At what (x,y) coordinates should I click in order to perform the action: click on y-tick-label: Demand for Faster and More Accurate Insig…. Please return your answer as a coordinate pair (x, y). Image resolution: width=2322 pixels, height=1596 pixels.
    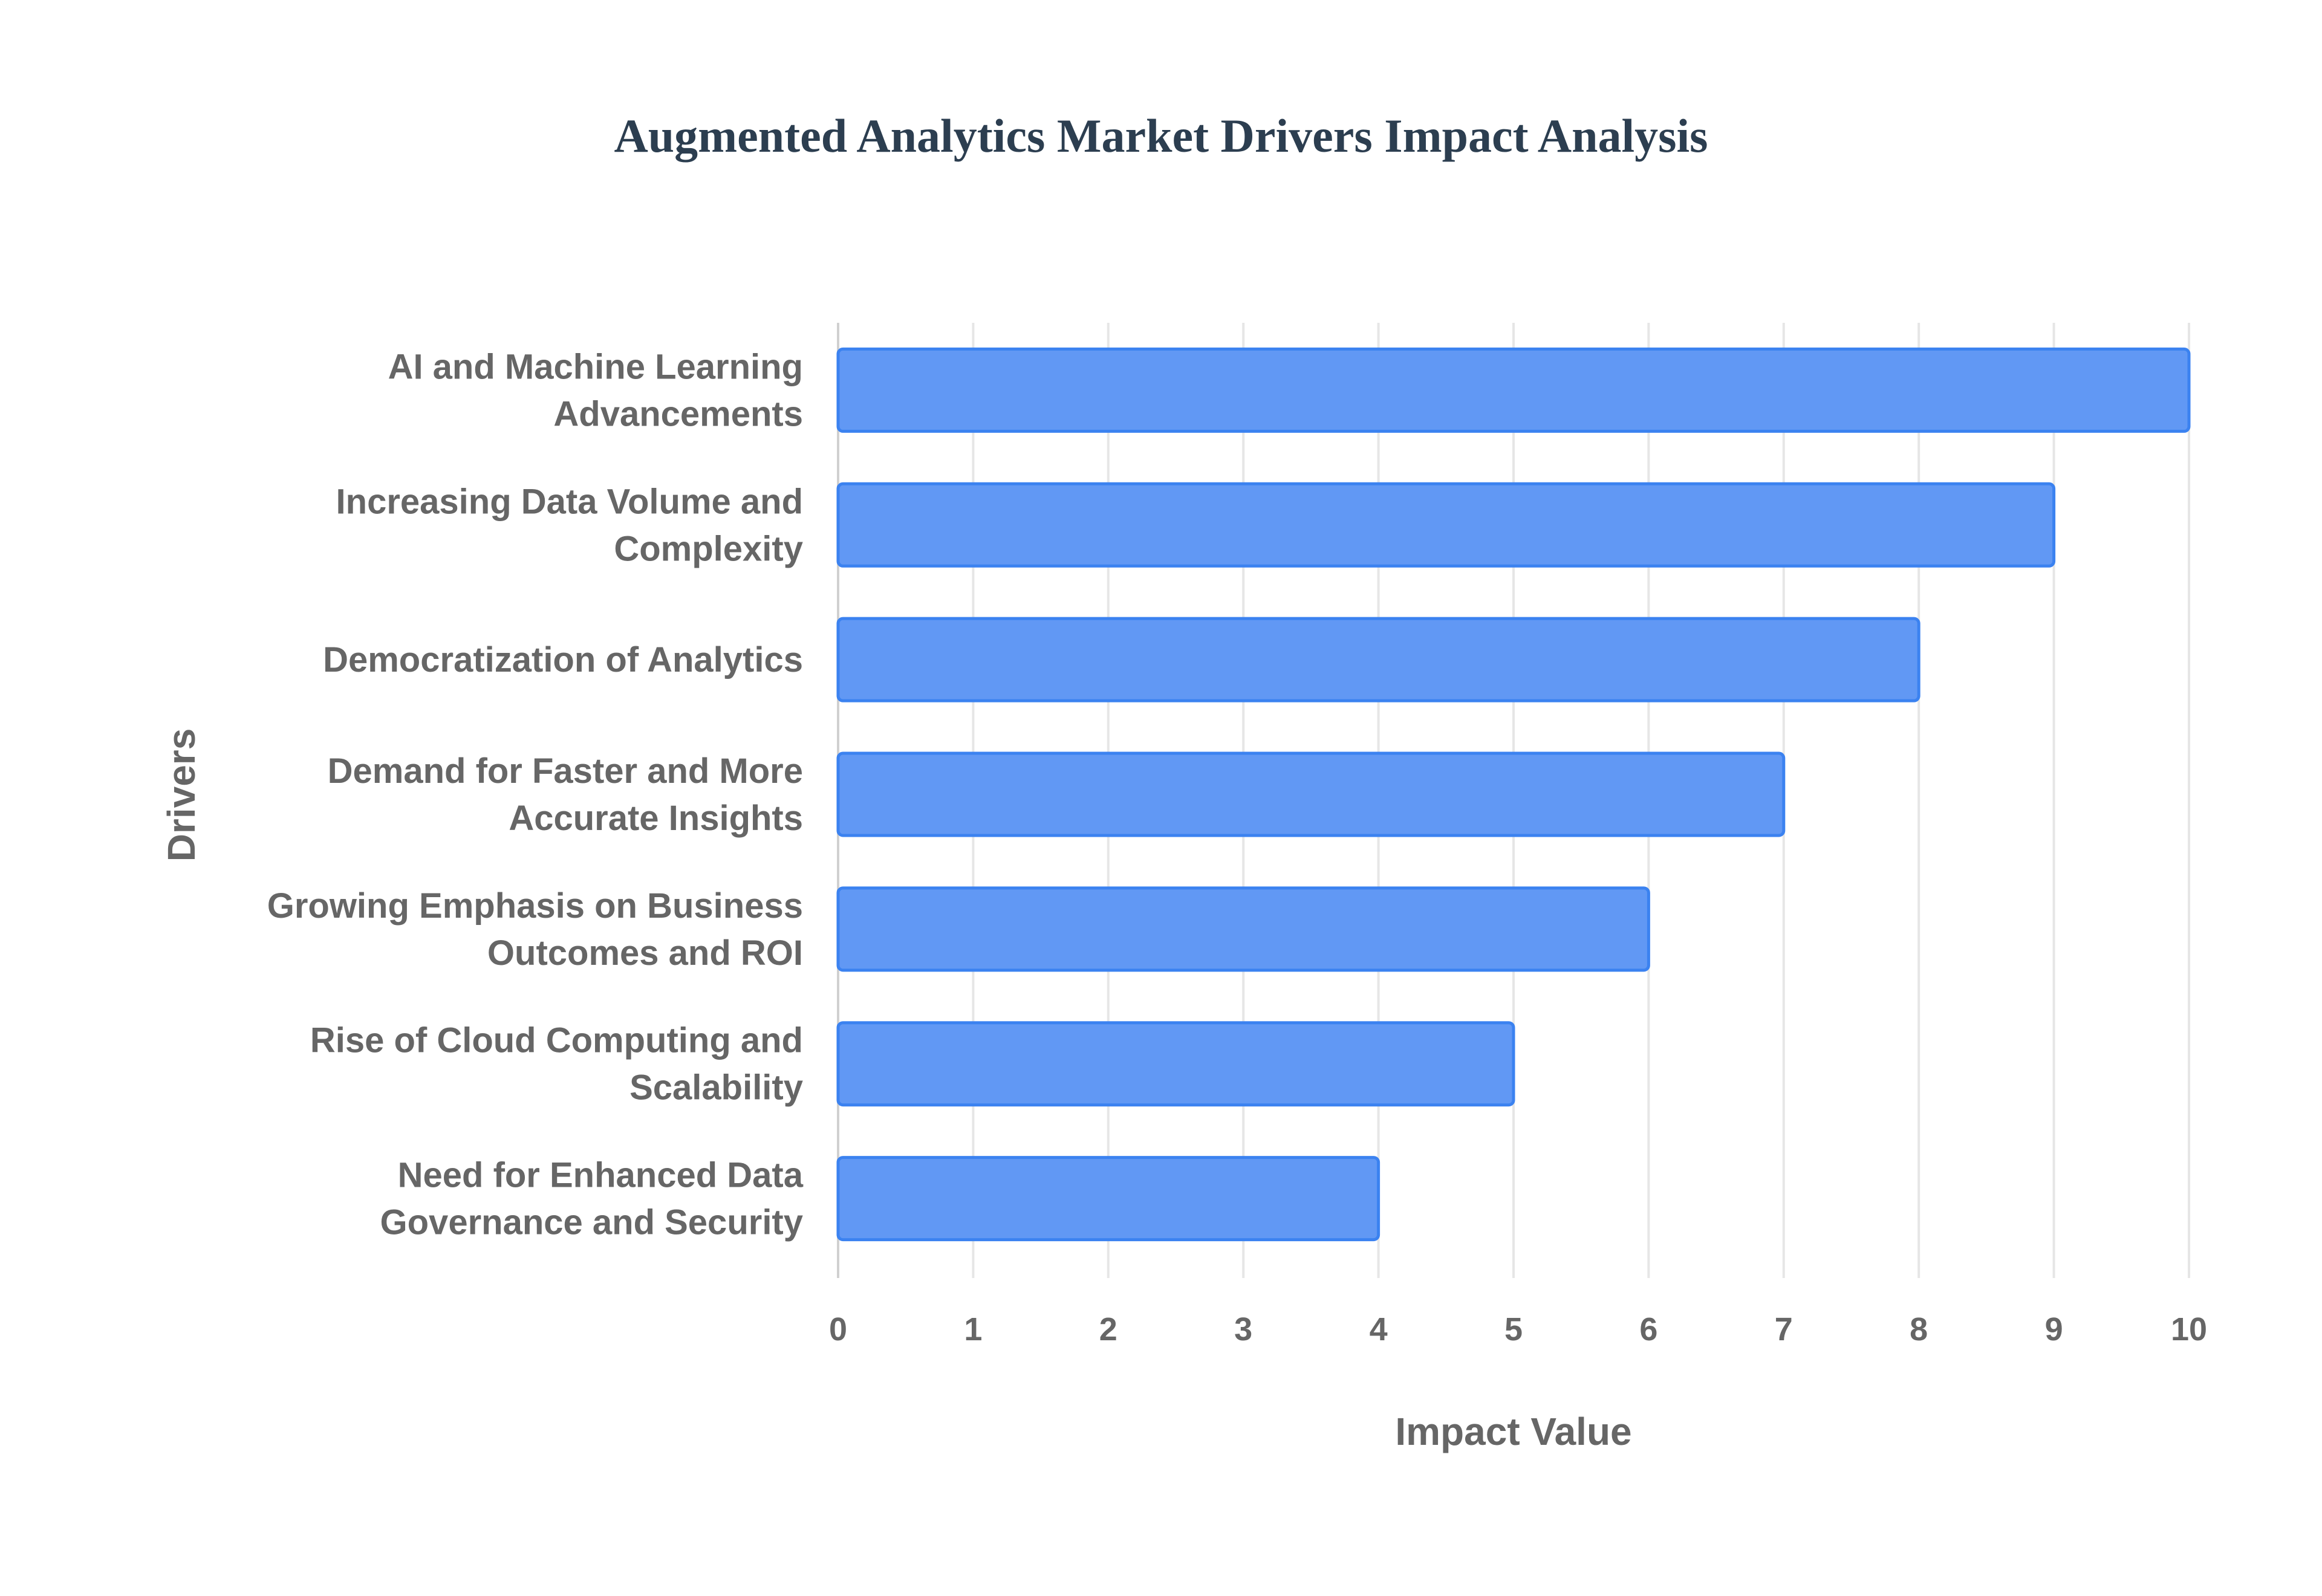
    Looking at the image, I should click on (565, 794).